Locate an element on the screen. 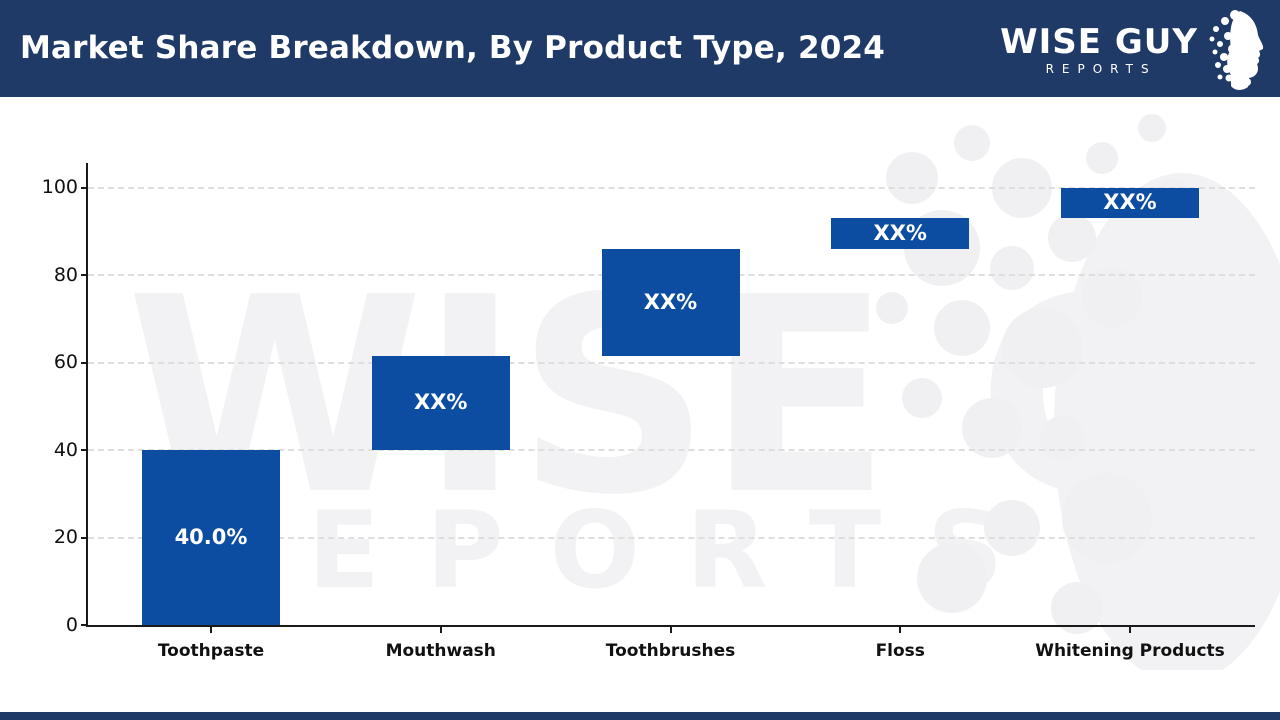 The height and width of the screenshot is (720, 1280). x-axis-line is located at coordinates (670, 626).